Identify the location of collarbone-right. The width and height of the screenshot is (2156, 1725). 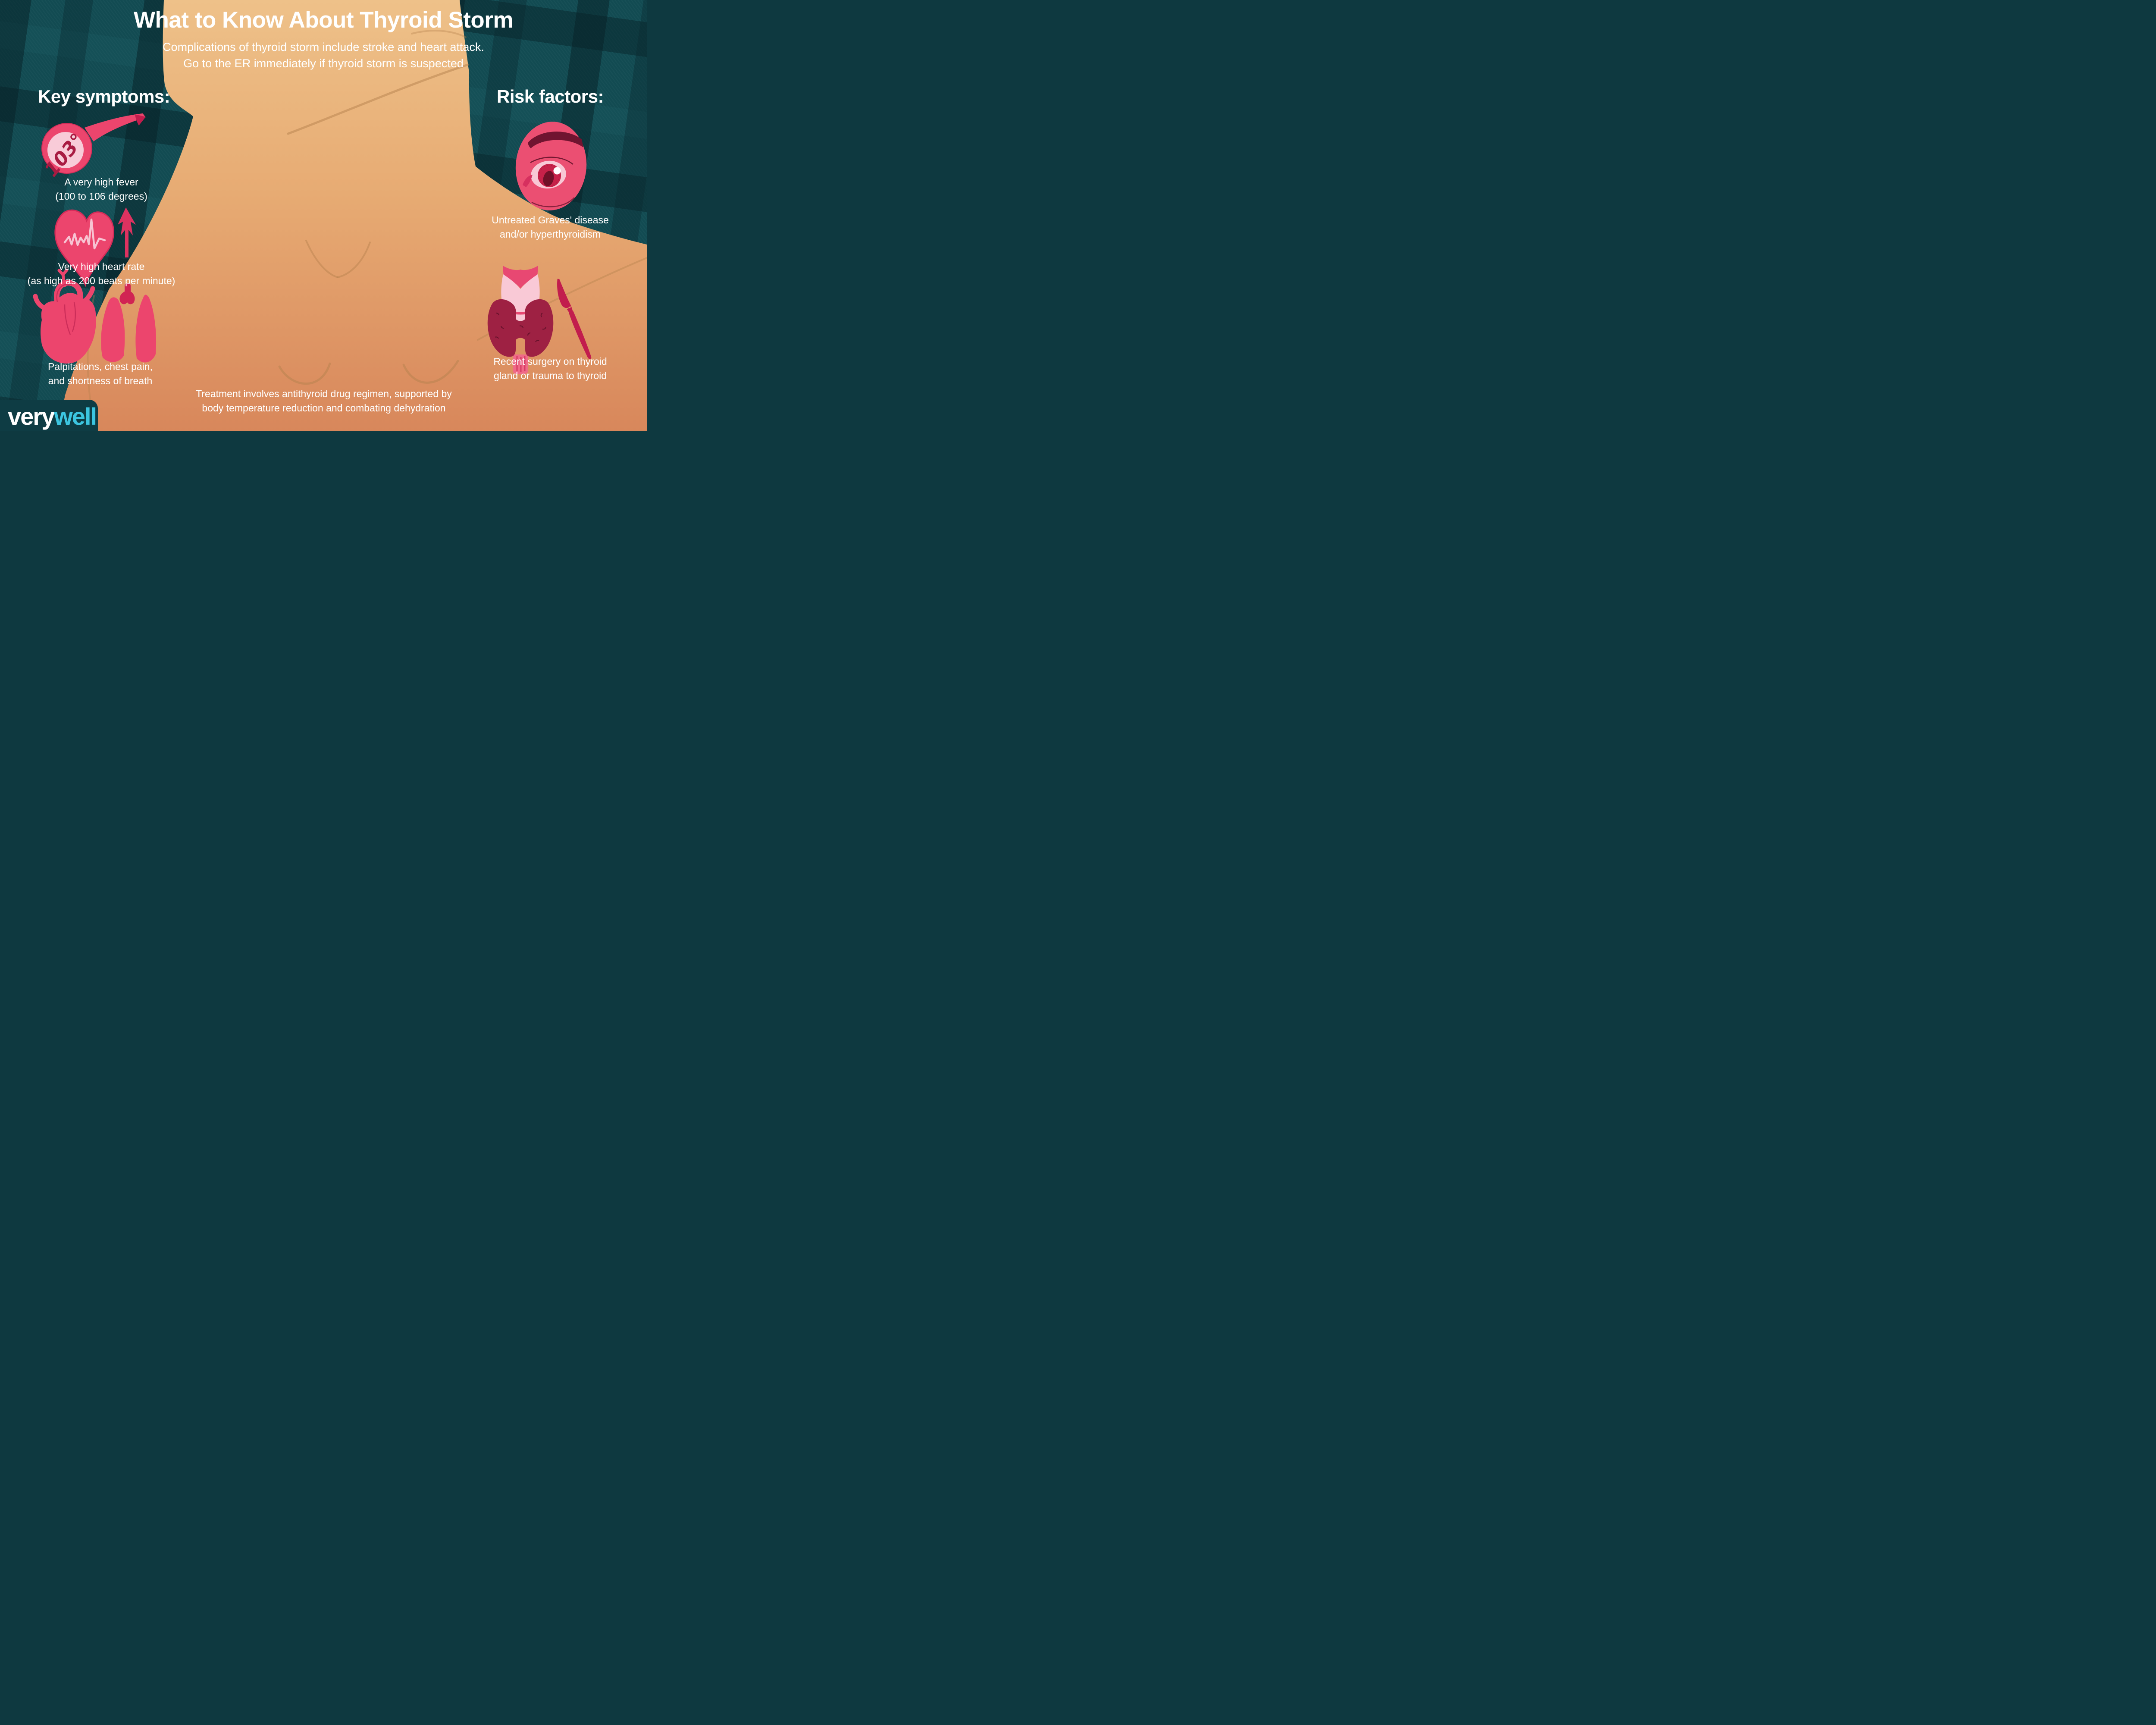
(430, 372).